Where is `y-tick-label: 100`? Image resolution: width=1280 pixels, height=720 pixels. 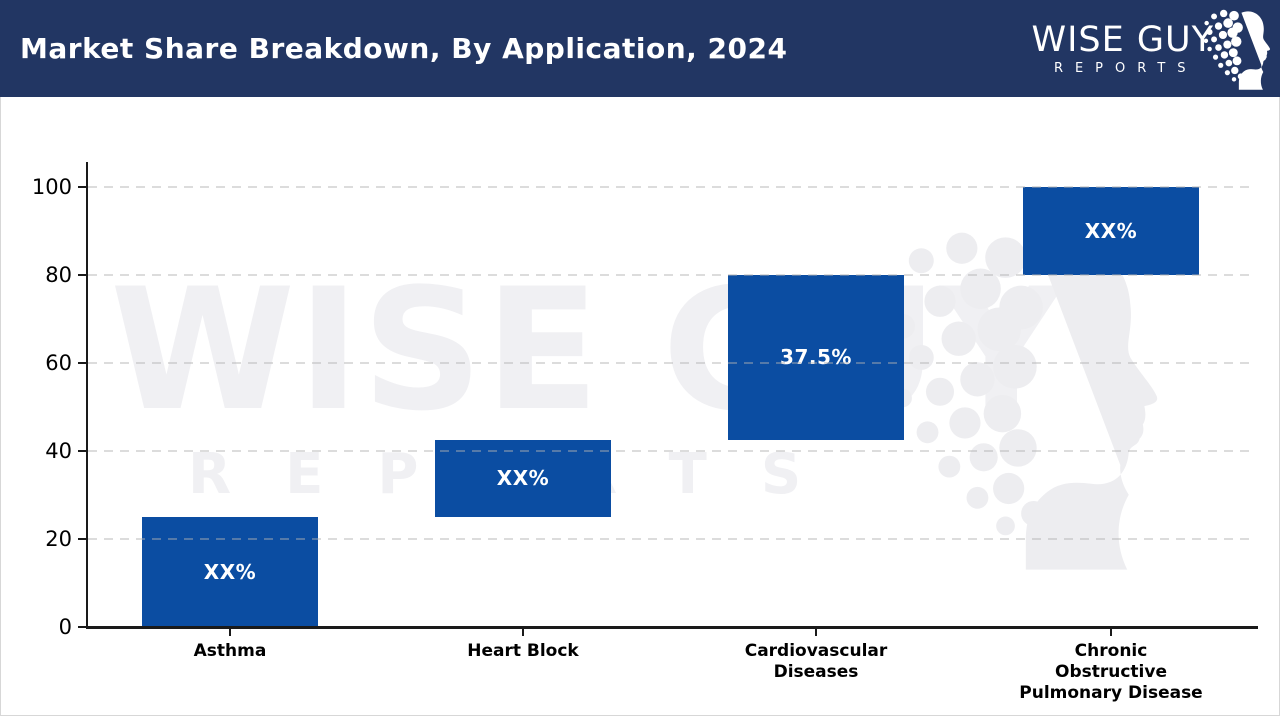
y-tick-label: 100 is located at coordinates (51, 186).